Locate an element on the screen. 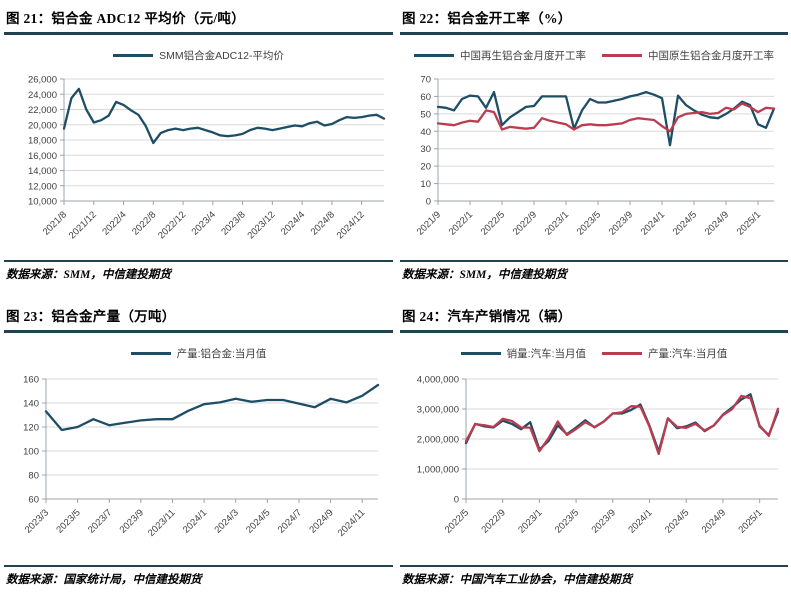 Image resolution: width=791 pixels, height=592 pixels. svg-text: 50 is located at coordinates (425, 114).